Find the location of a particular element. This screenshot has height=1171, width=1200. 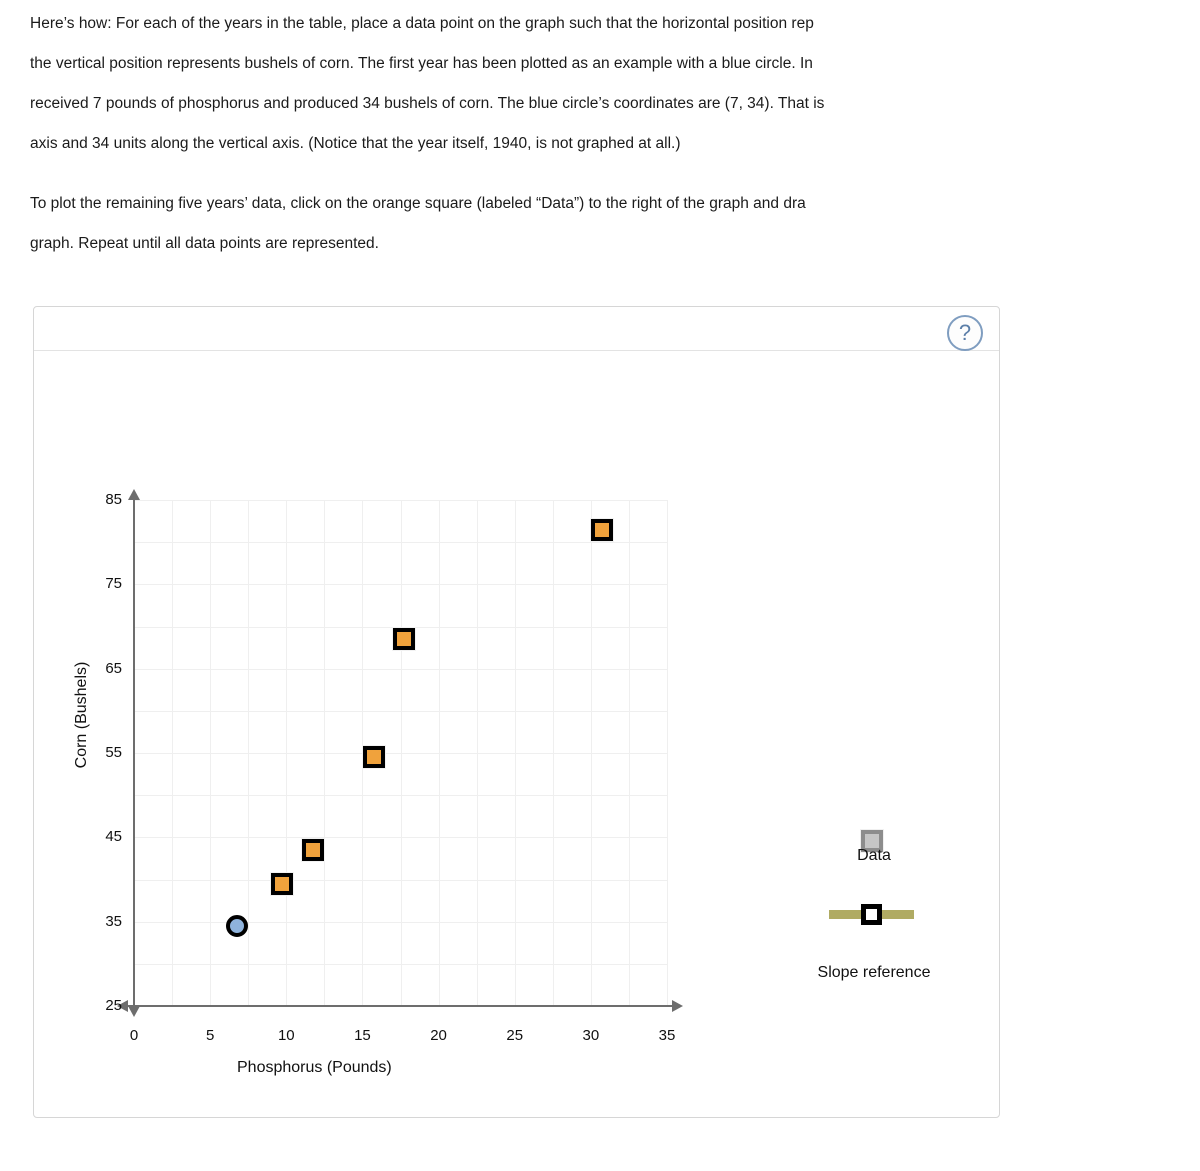

x-axis-left-arrow-icon is located at coordinates (122, 1006).